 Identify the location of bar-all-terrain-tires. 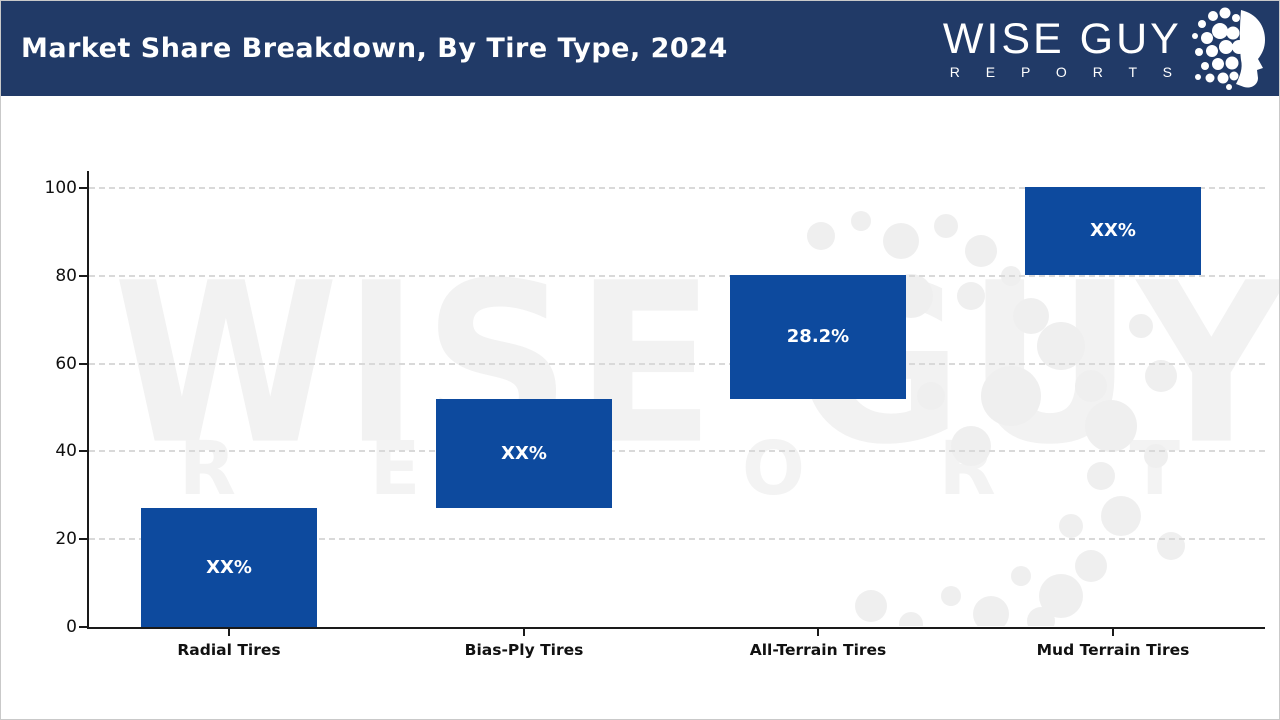
(818, 337).